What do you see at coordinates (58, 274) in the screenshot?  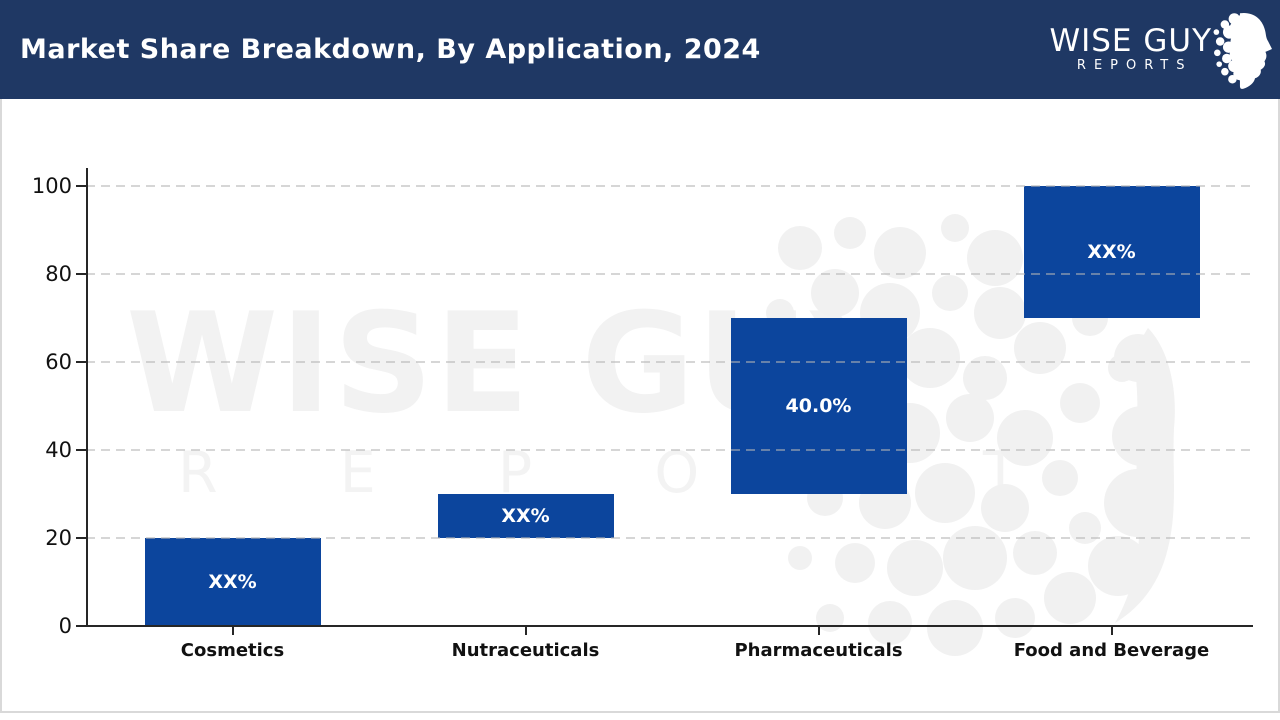 I see `y-axis-label: 80` at bounding box center [58, 274].